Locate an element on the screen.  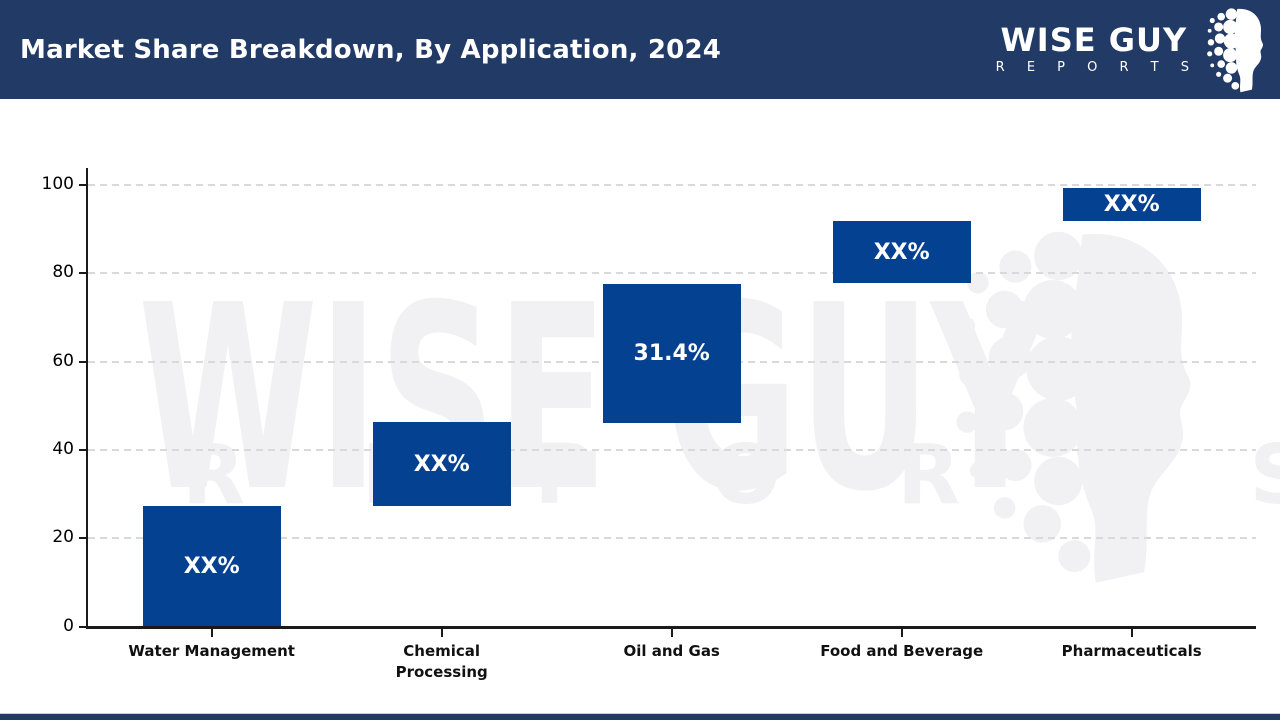
waterfall-bar-4: XX% is located at coordinates (901, 252).